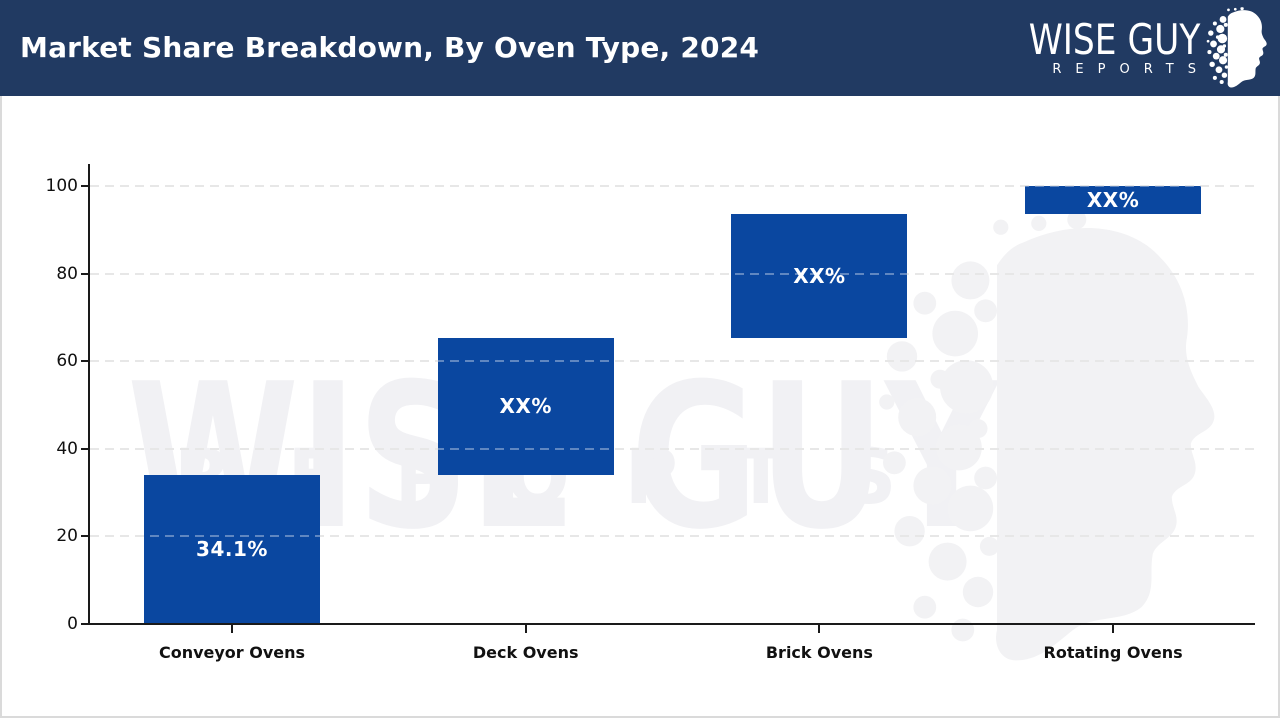 The image size is (1280, 720). What do you see at coordinates (671, 624) in the screenshot?
I see `x-axis-line` at bounding box center [671, 624].